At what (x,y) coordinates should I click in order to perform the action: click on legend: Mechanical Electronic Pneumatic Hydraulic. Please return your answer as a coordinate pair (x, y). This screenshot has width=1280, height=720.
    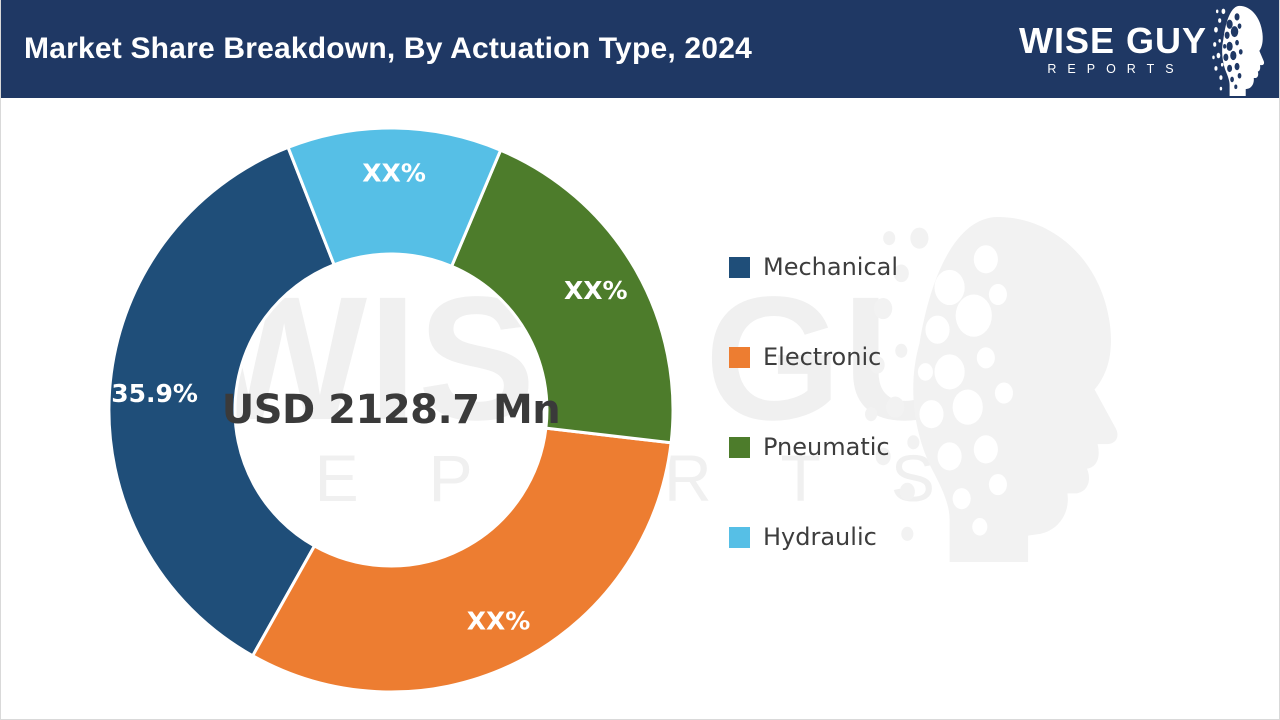
    Looking at the image, I should click on (814, 402).